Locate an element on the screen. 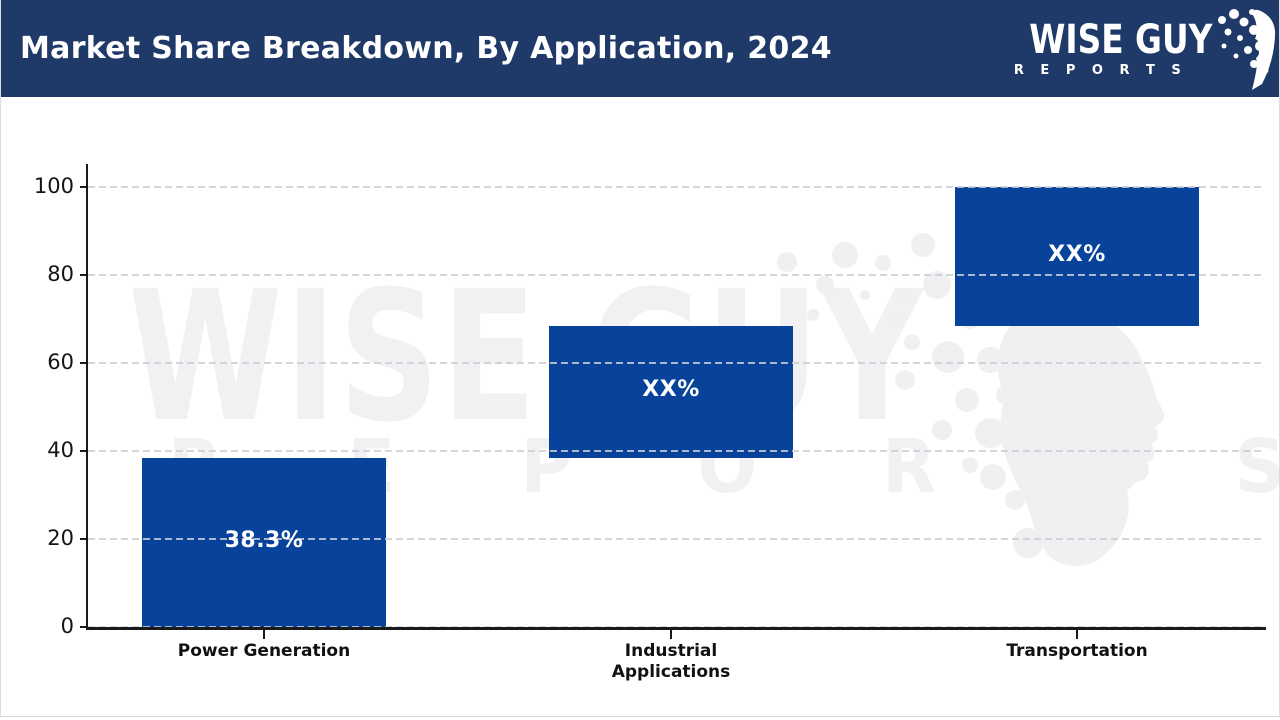 The height and width of the screenshot is (720, 1280). y-axis-spine is located at coordinates (87, 397).